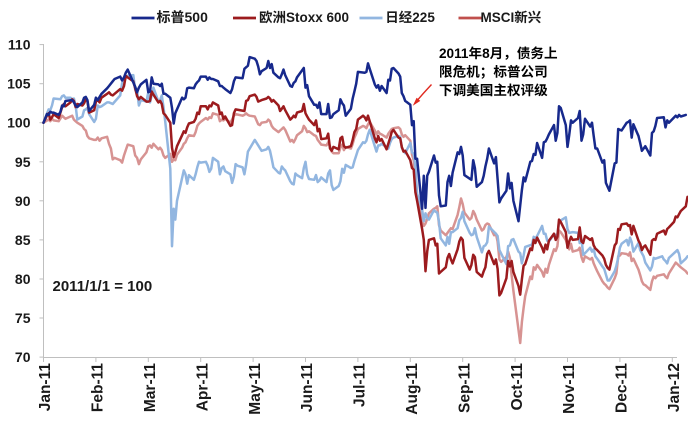  What do you see at coordinates (255, 389) in the screenshot?
I see `svg-text: May-11` at bounding box center [255, 389].